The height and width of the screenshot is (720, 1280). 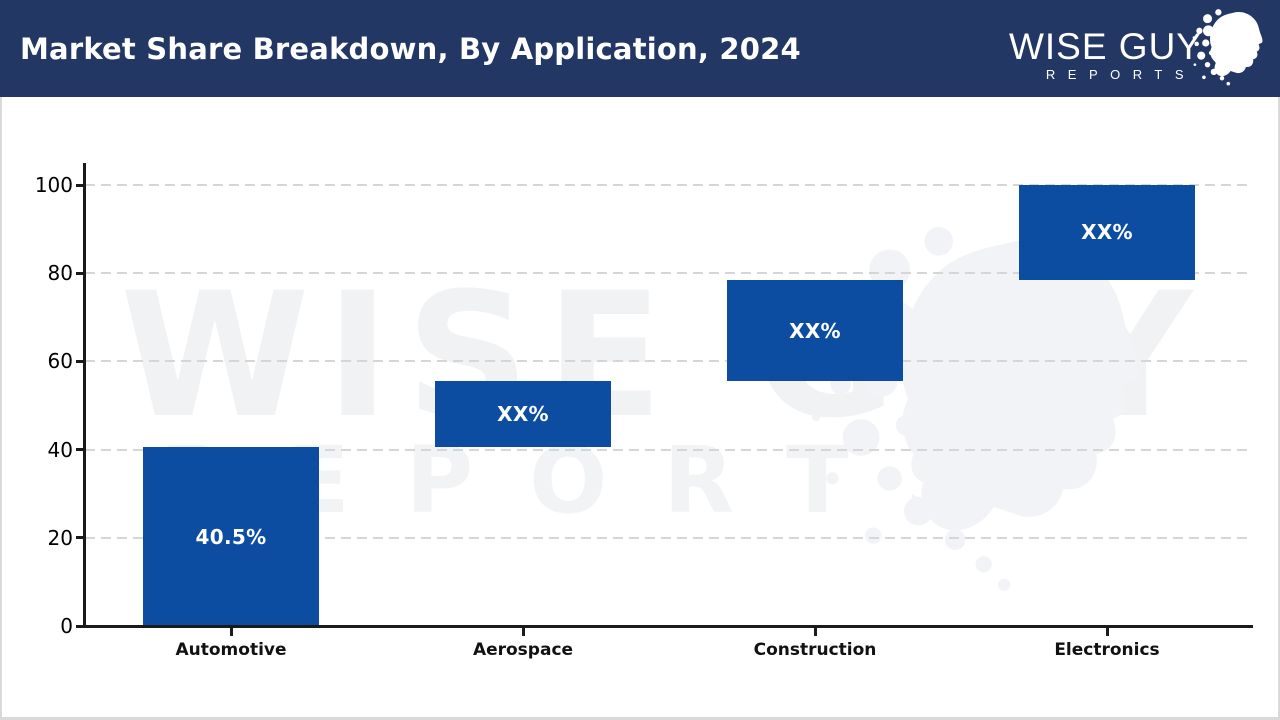 What do you see at coordinates (815, 650) in the screenshot?
I see `category-label-construction: Construction` at bounding box center [815, 650].